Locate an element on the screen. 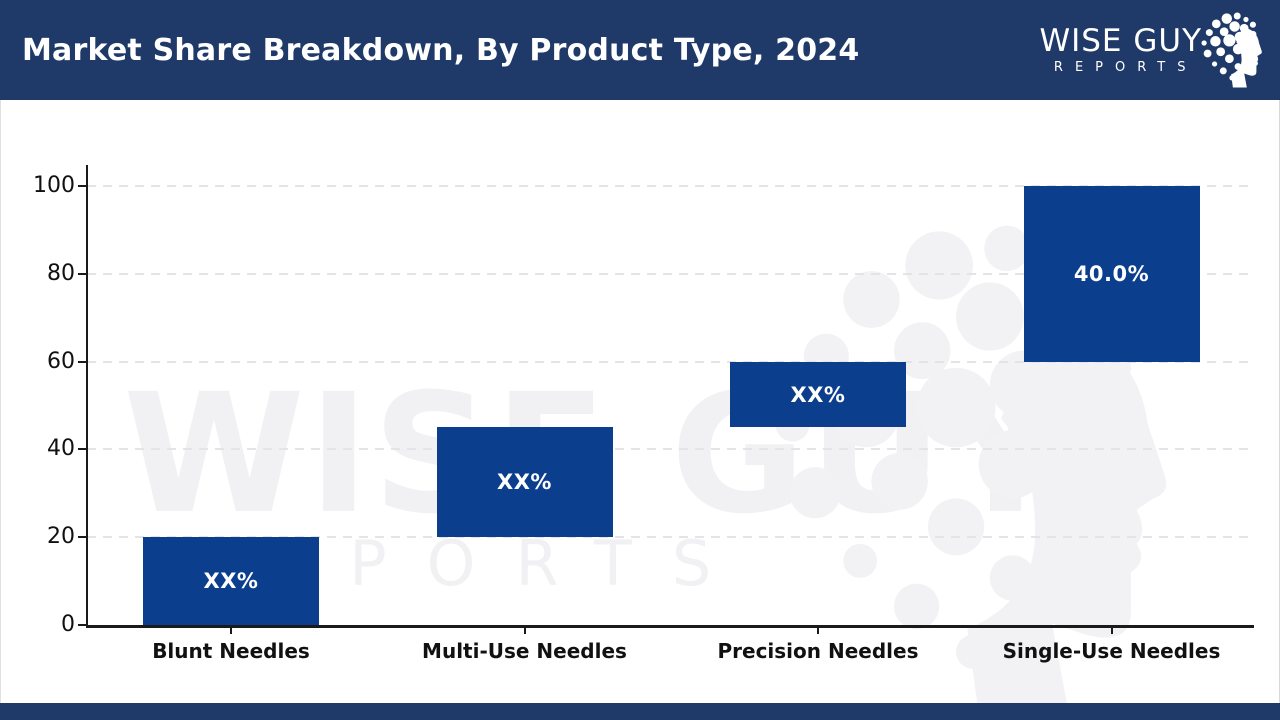 The image size is (1280, 720). x-tick-label-1: Multi-Use Needles is located at coordinates (524, 651).